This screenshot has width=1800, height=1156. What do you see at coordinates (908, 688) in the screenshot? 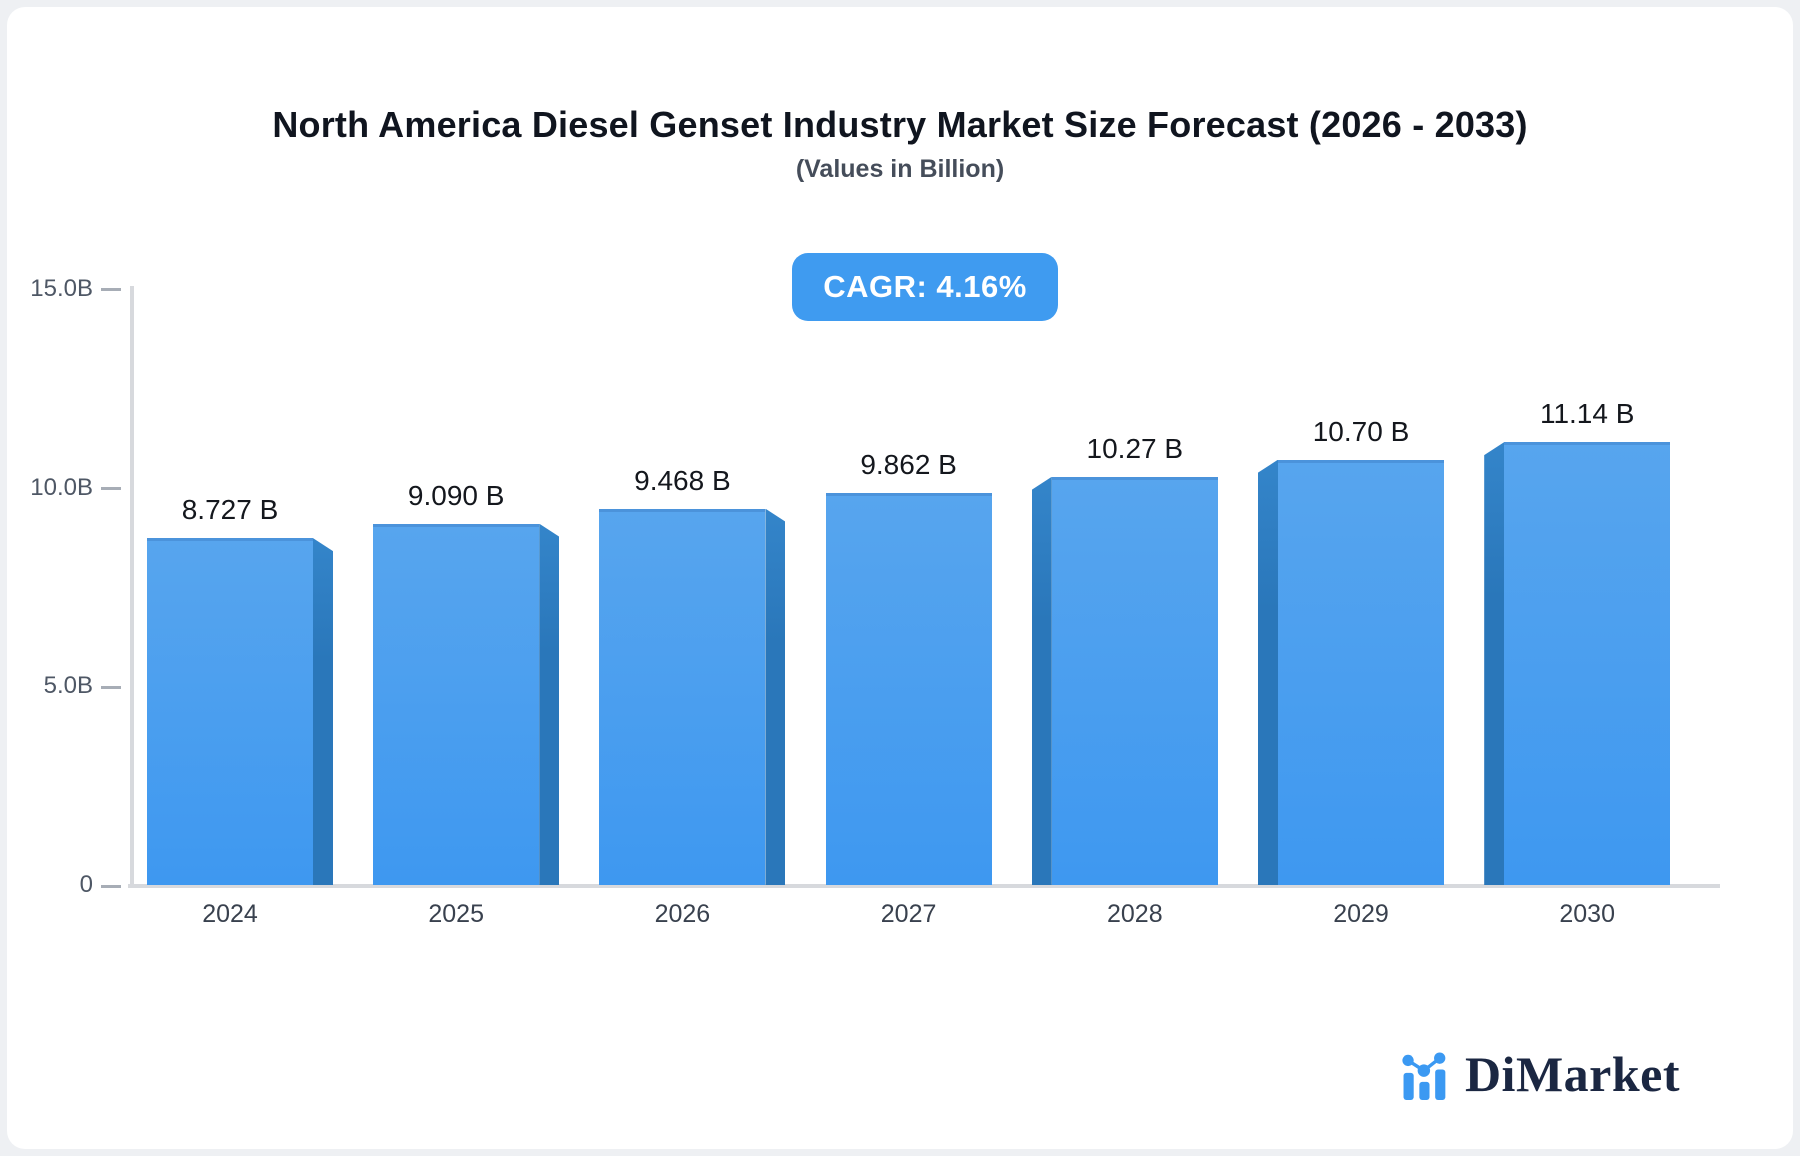
I see `bar-2027` at bounding box center [908, 688].